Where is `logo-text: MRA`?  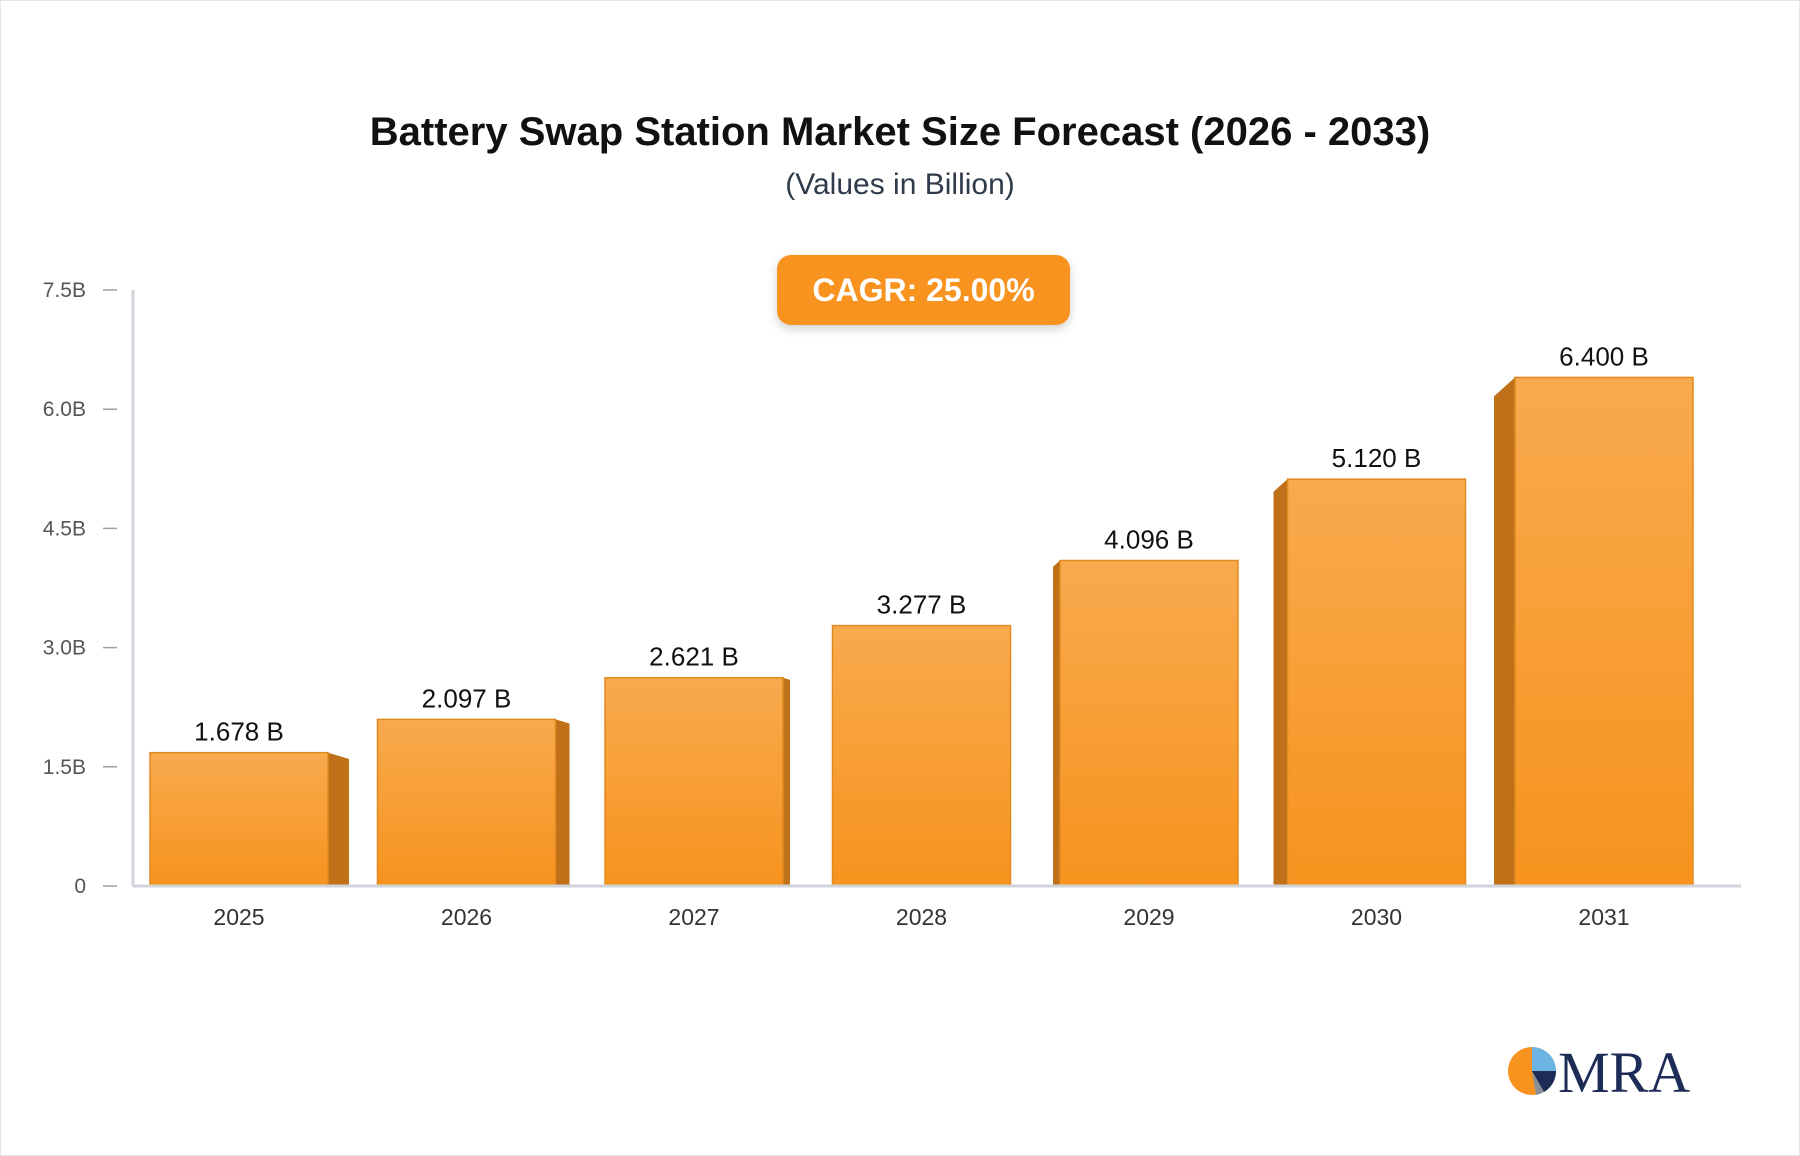 logo-text: MRA is located at coordinates (1624, 1070).